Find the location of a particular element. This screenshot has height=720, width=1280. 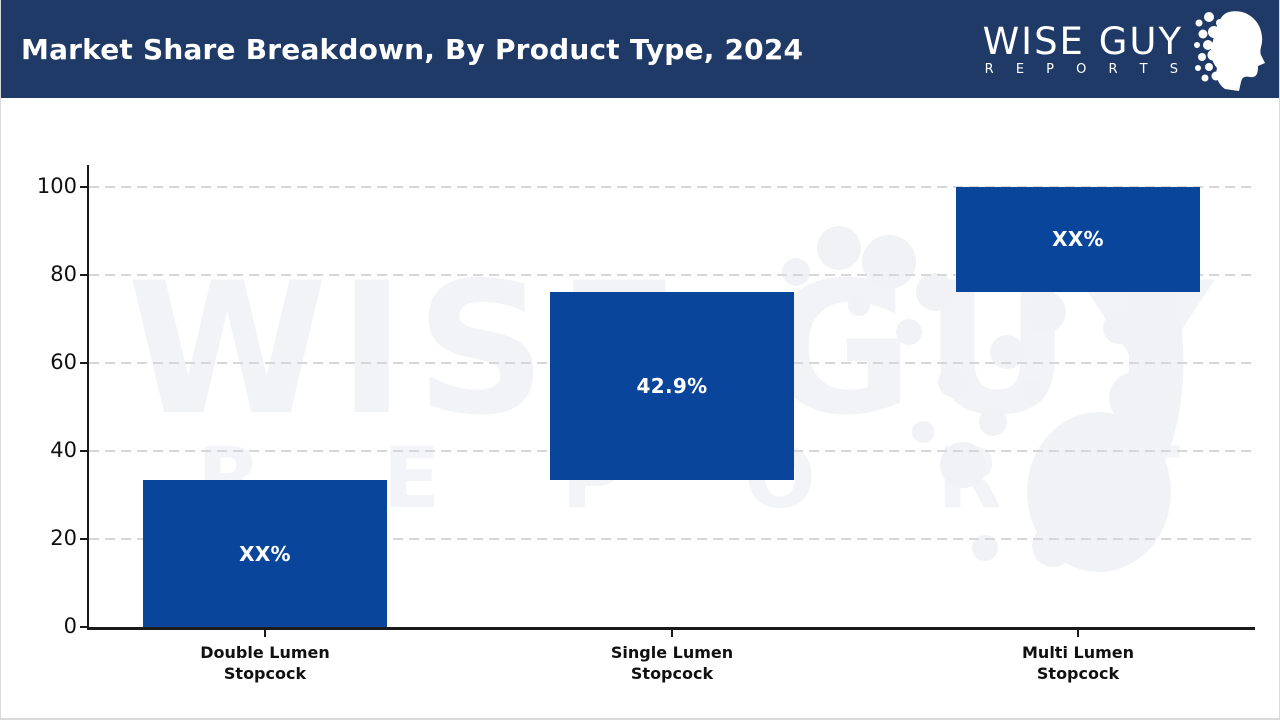

x-category-label-line: Double Lumen is located at coordinates (265, 652).